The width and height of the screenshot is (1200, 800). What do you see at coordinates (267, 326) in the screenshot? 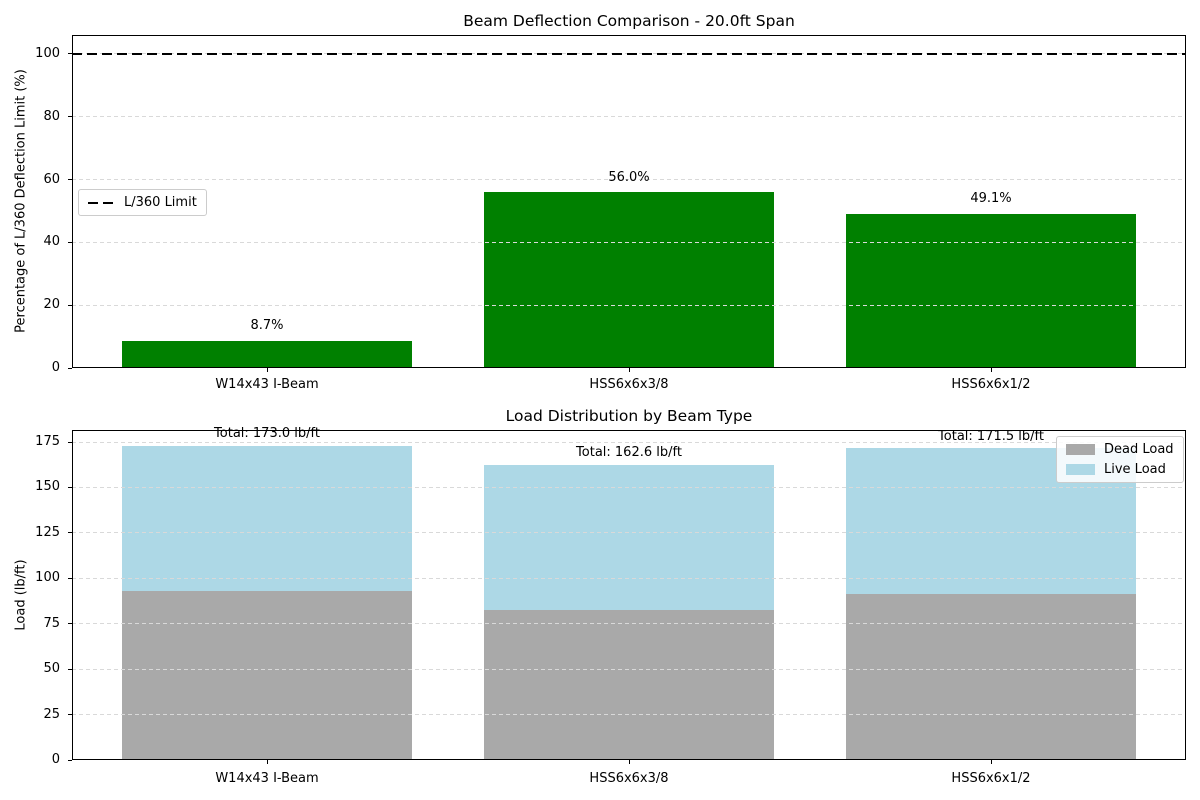
I see `value-label-1: 8.7%` at bounding box center [267, 326].